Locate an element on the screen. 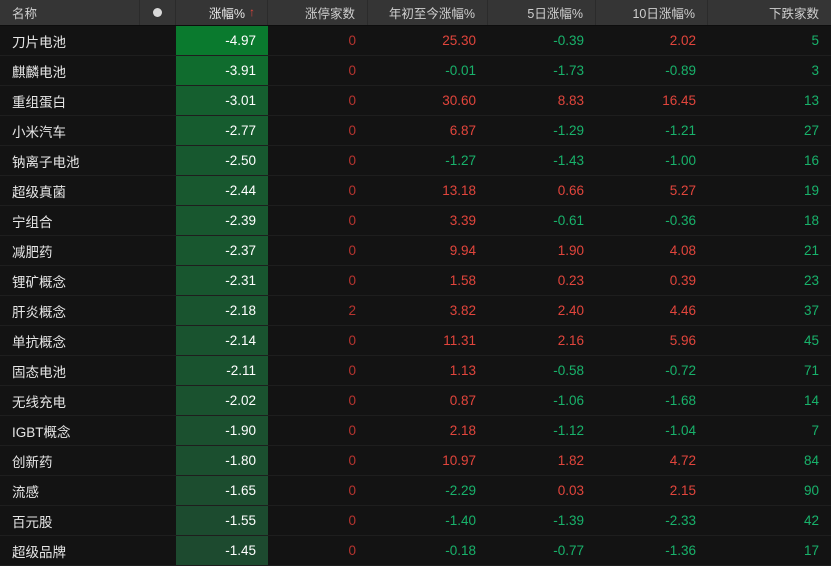  cell-ytd: 1.13 is located at coordinates (462, 370).